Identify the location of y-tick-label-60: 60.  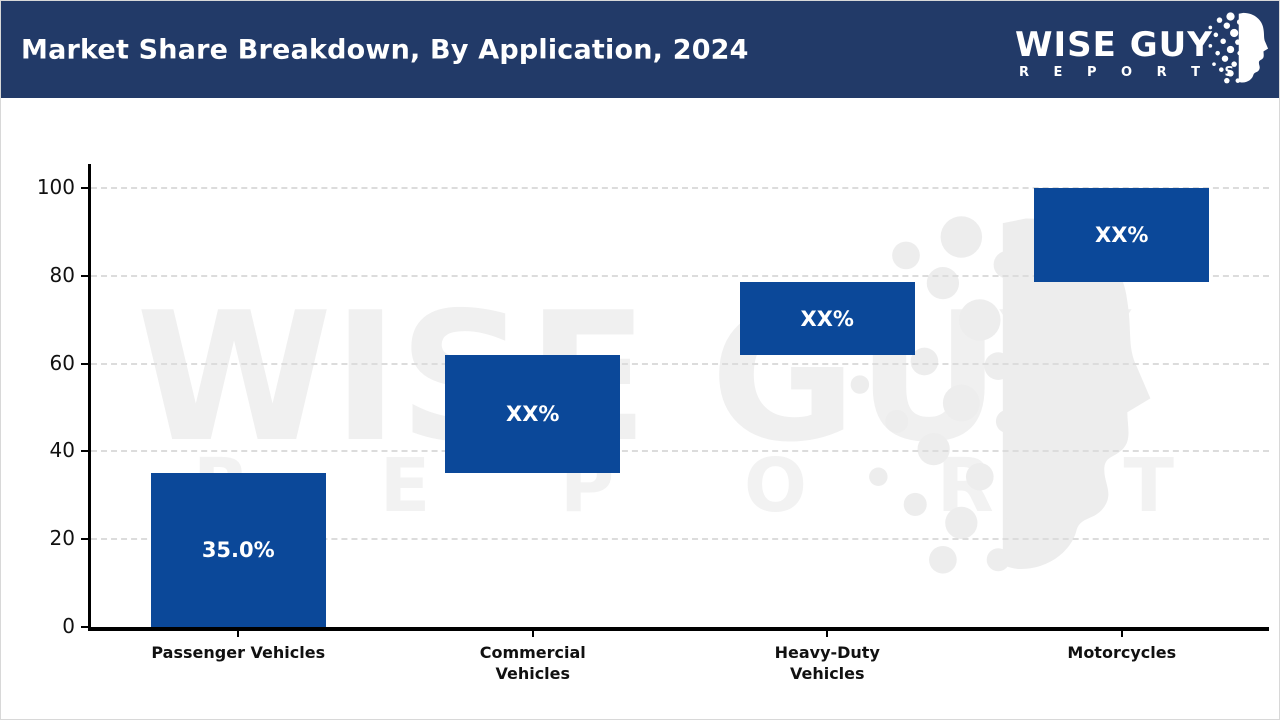
(62, 362).